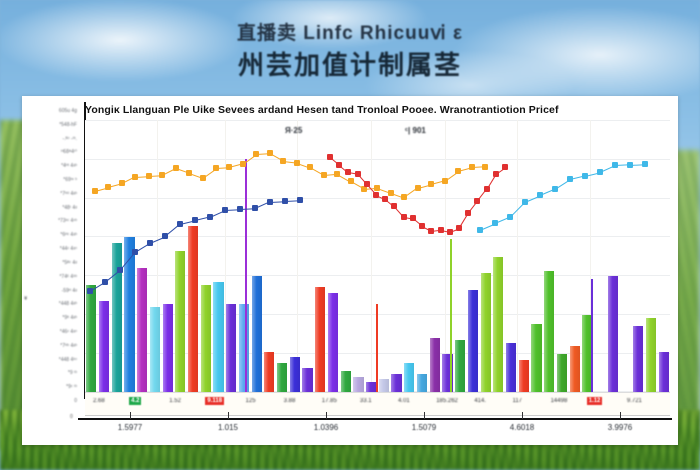 The height and width of the screenshot is (470, 700). I want to click on strip-cell: 125, so click(250, 401).